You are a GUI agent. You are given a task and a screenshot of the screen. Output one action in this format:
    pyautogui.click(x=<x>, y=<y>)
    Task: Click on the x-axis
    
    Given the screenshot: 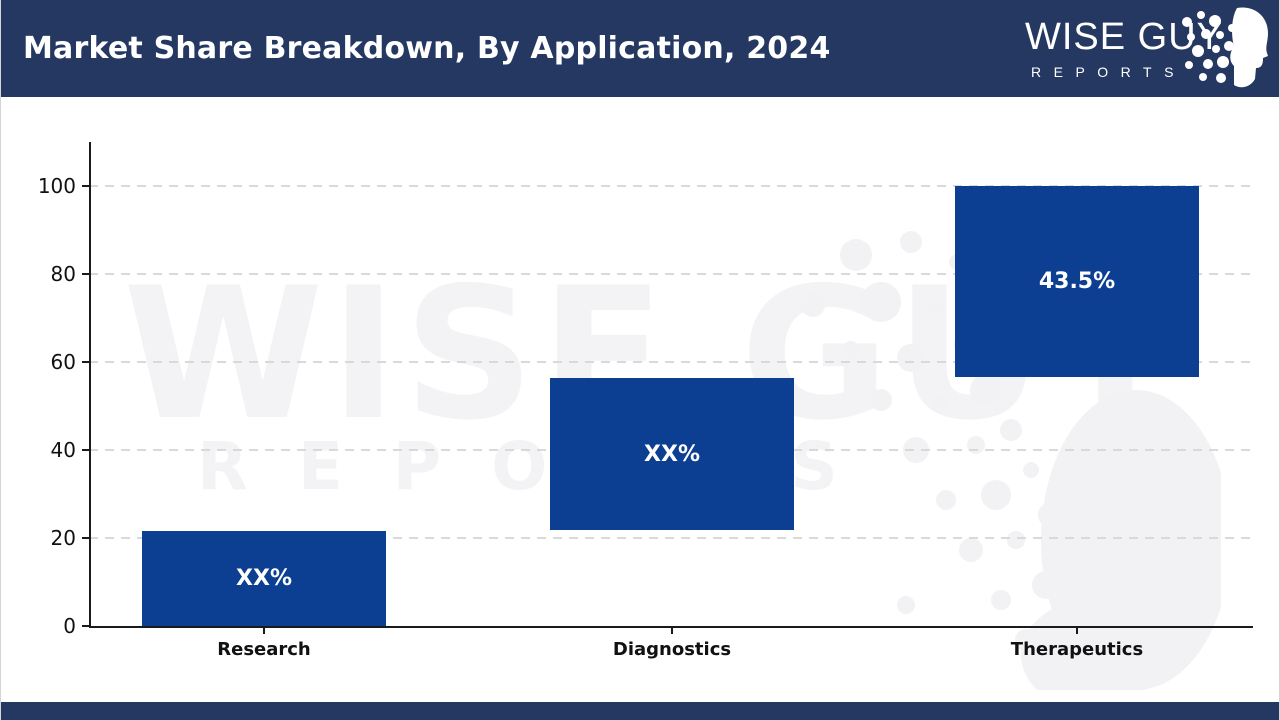 What is the action you would take?
    pyautogui.click(x=671, y=627)
    